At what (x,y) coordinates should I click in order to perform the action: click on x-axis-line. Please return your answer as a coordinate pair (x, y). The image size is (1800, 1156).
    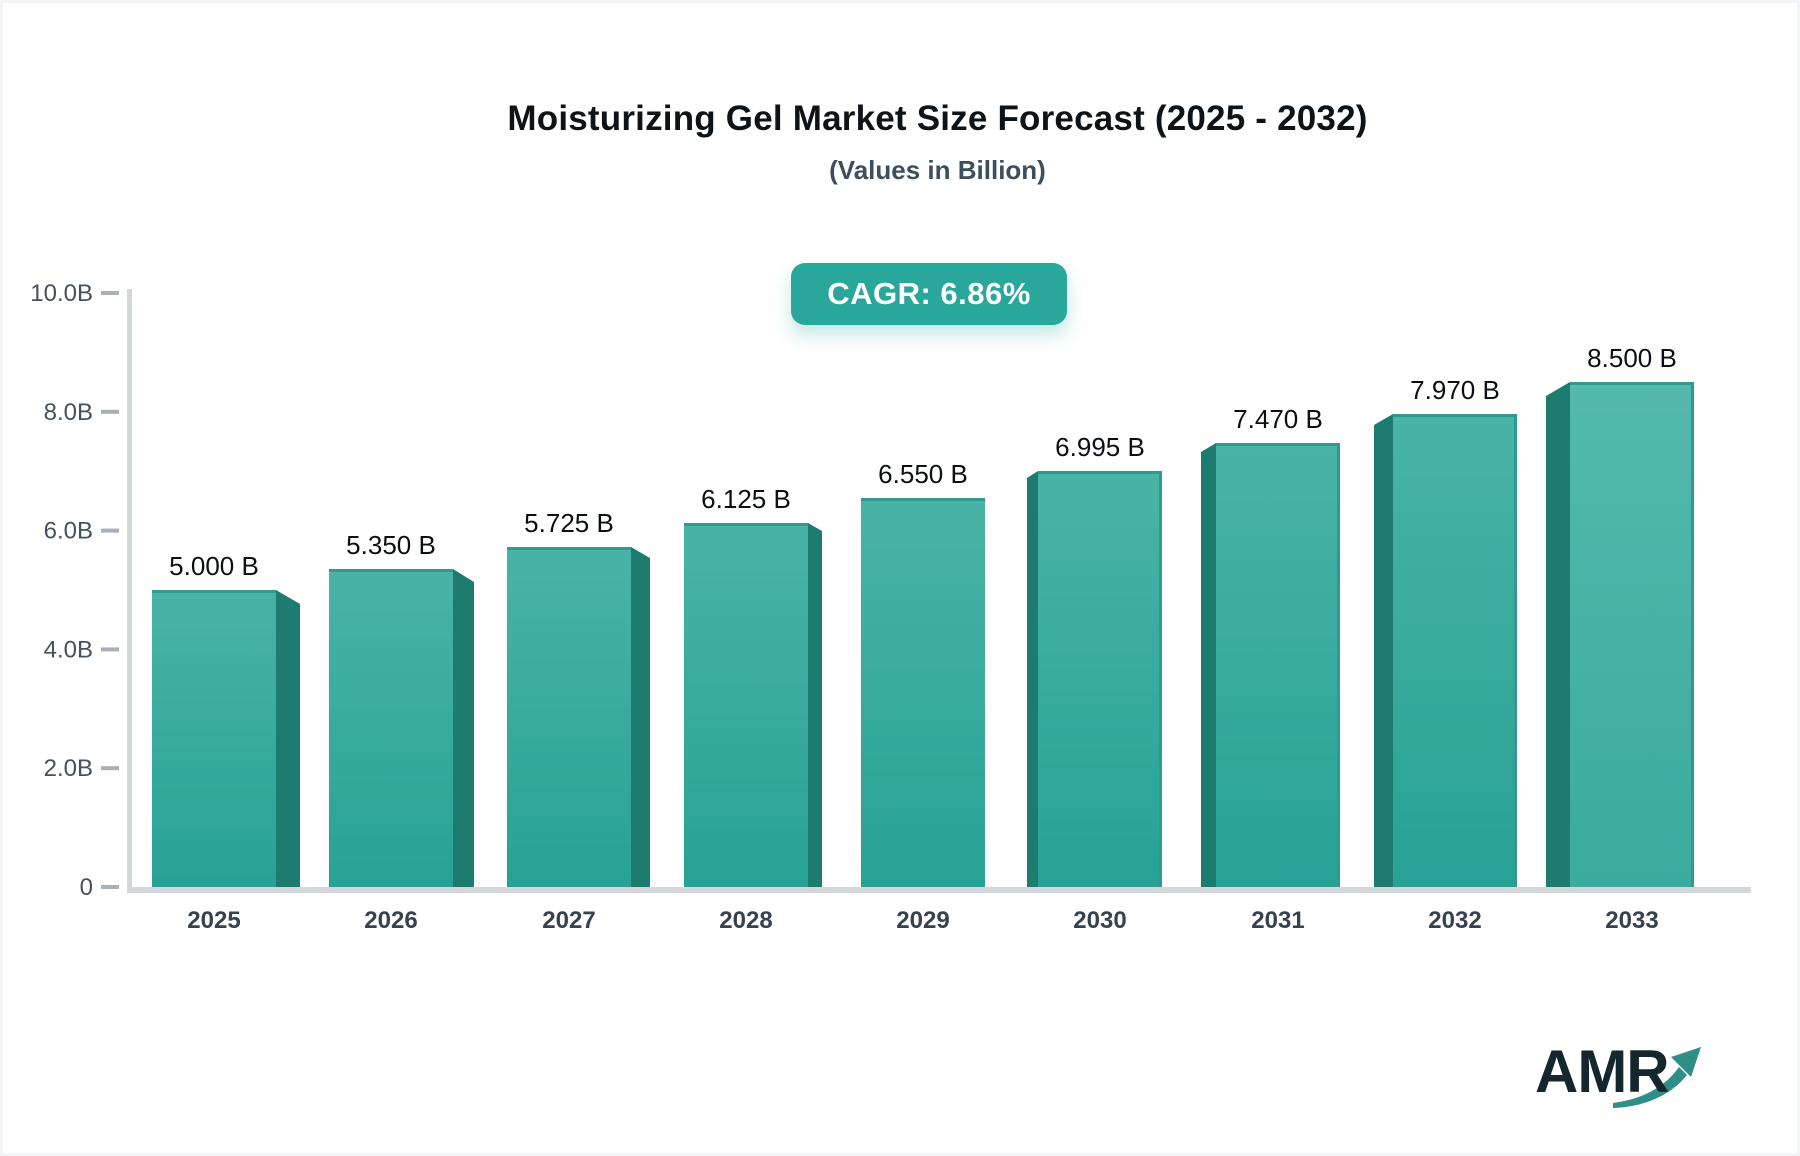
    Looking at the image, I should click on (939, 890).